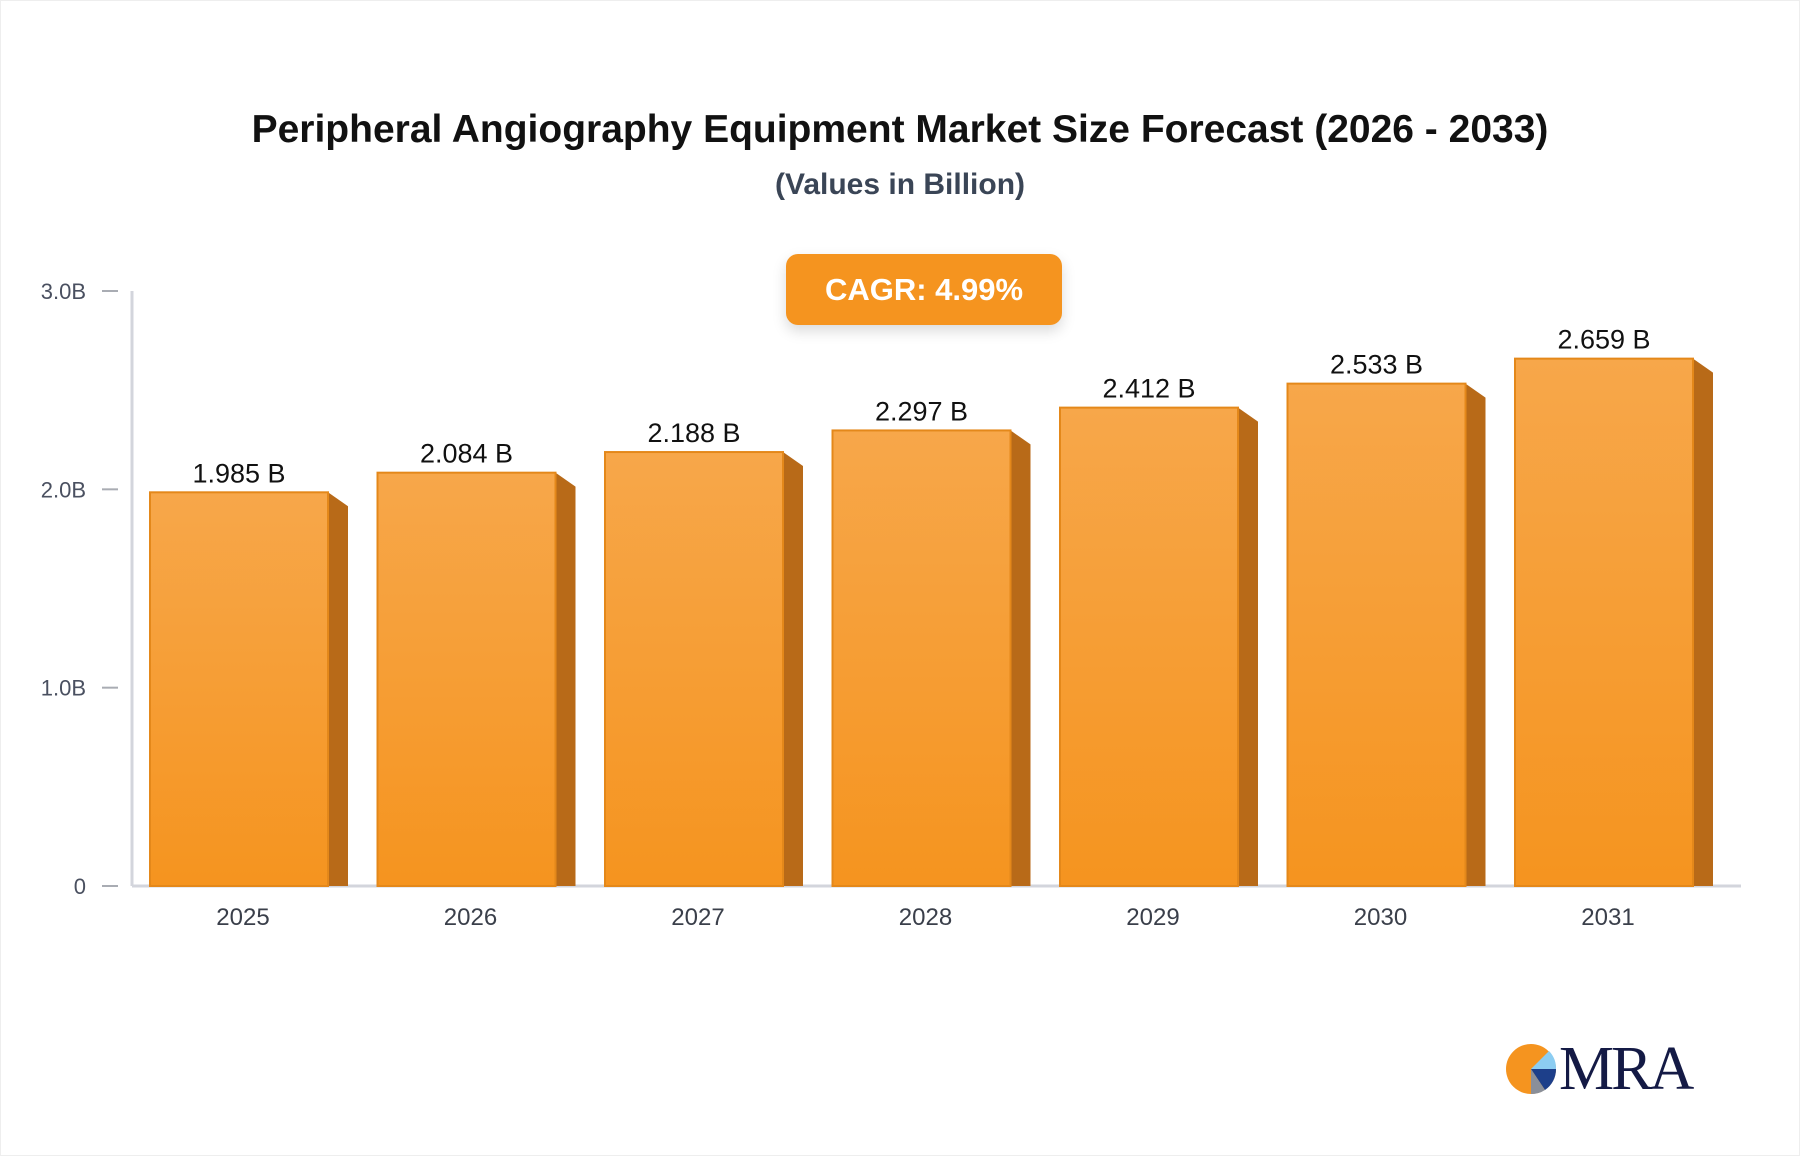 Image resolution: width=1800 pixels, height=1156 pixels. What do you see at coordinates (1603, 340) in the screenshot?
I see `data-label: 2.659 B` at bounding box center [1603, 340].